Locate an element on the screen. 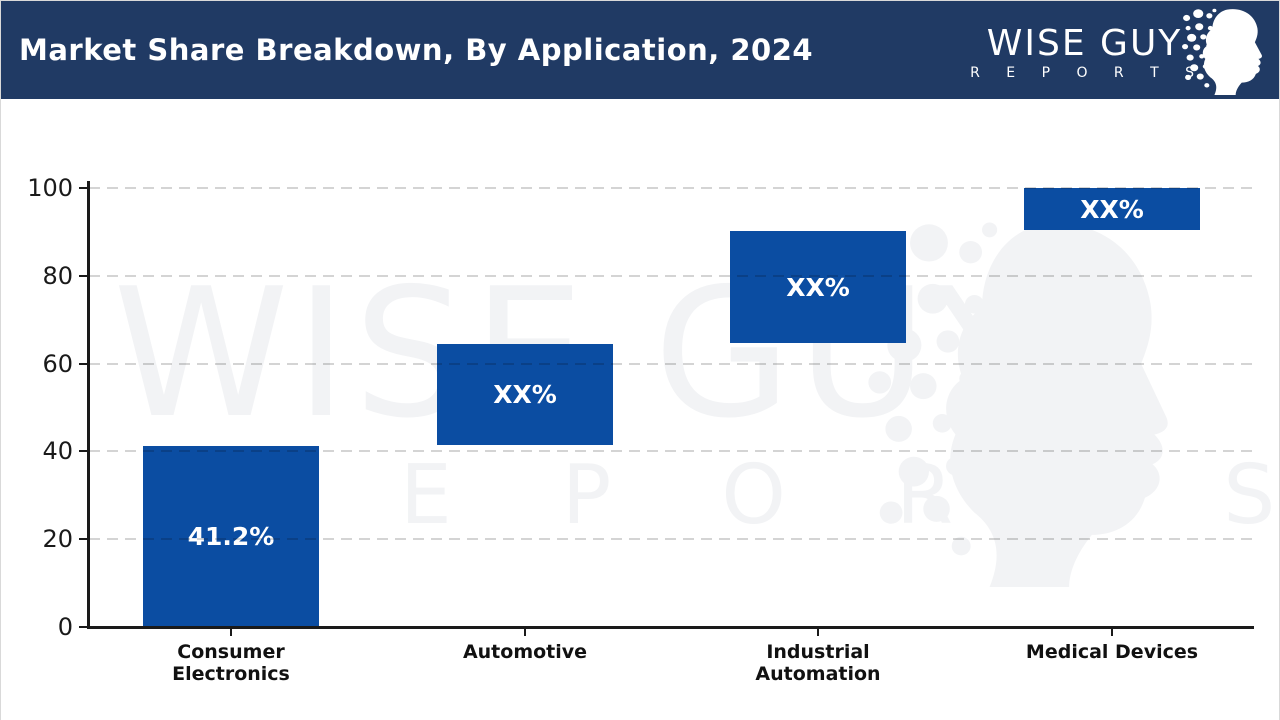  x-category-label: Consumer Electronics is located at coordinates (231, 663).